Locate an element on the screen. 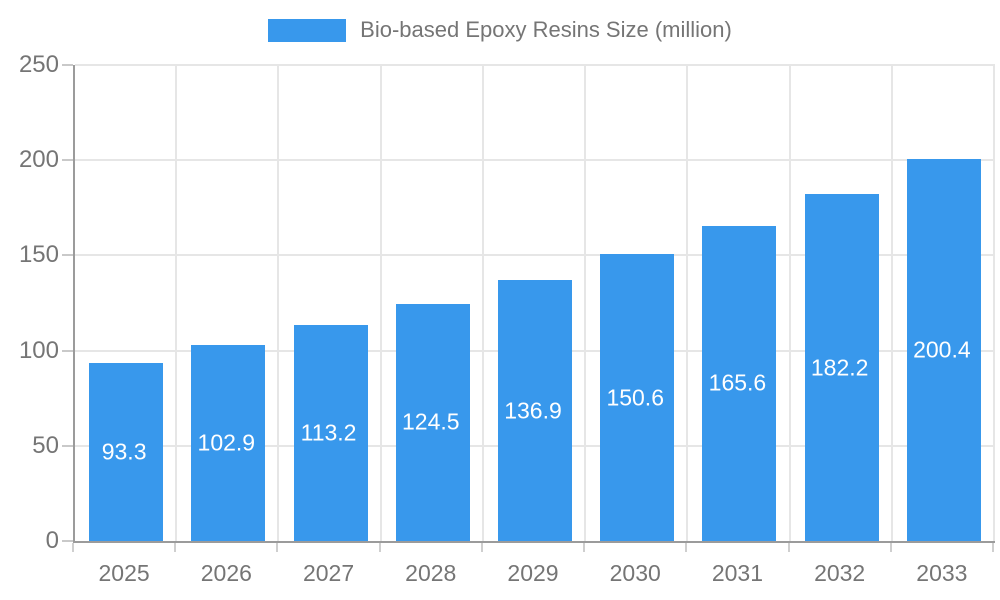 This screenshot has width=1000, height=600. y-axis-label: 100 is located at coordinates (38, 350).